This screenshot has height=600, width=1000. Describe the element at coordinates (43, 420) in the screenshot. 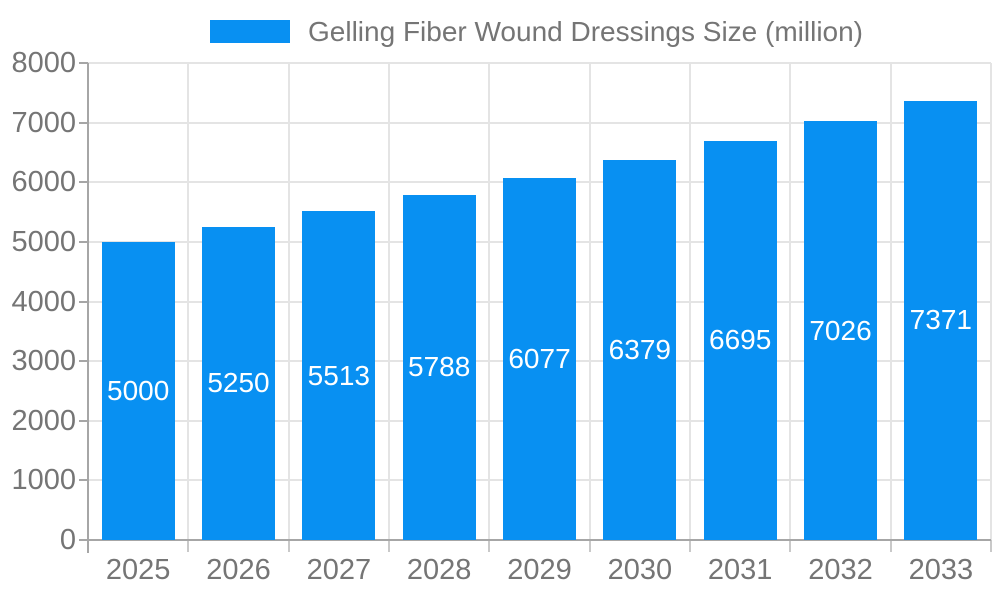

I see `y-tick-label: 2000` at that location.